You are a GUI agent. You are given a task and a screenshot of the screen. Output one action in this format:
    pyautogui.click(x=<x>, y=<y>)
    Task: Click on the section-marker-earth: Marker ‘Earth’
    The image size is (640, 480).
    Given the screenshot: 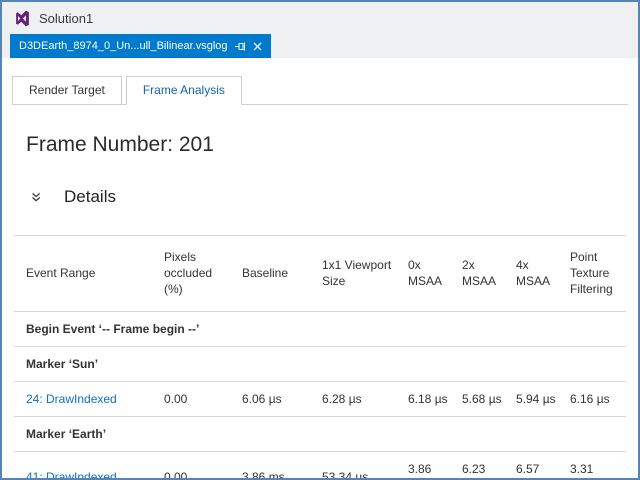 What is the action you would take?
    pyautogui.click(x=66, y=434)
    